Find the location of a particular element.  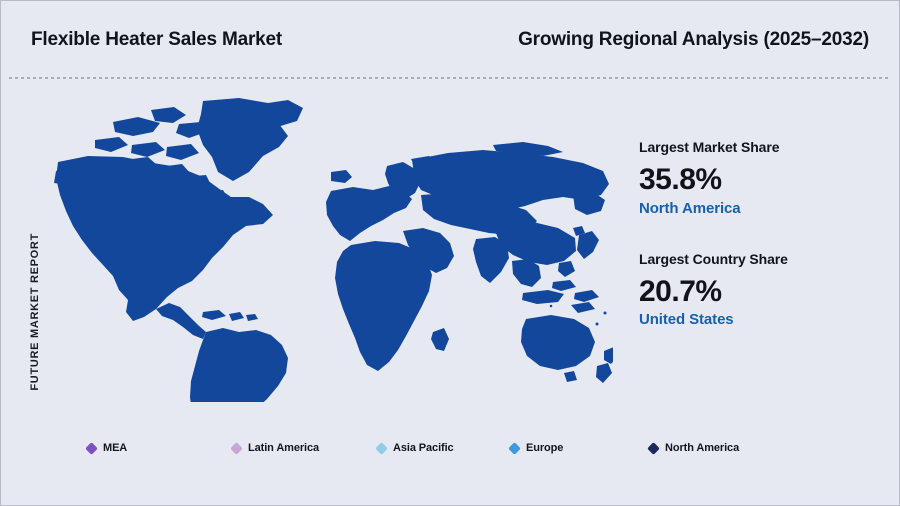

stat-value: 20.7% is located at coordinates (680, 291).